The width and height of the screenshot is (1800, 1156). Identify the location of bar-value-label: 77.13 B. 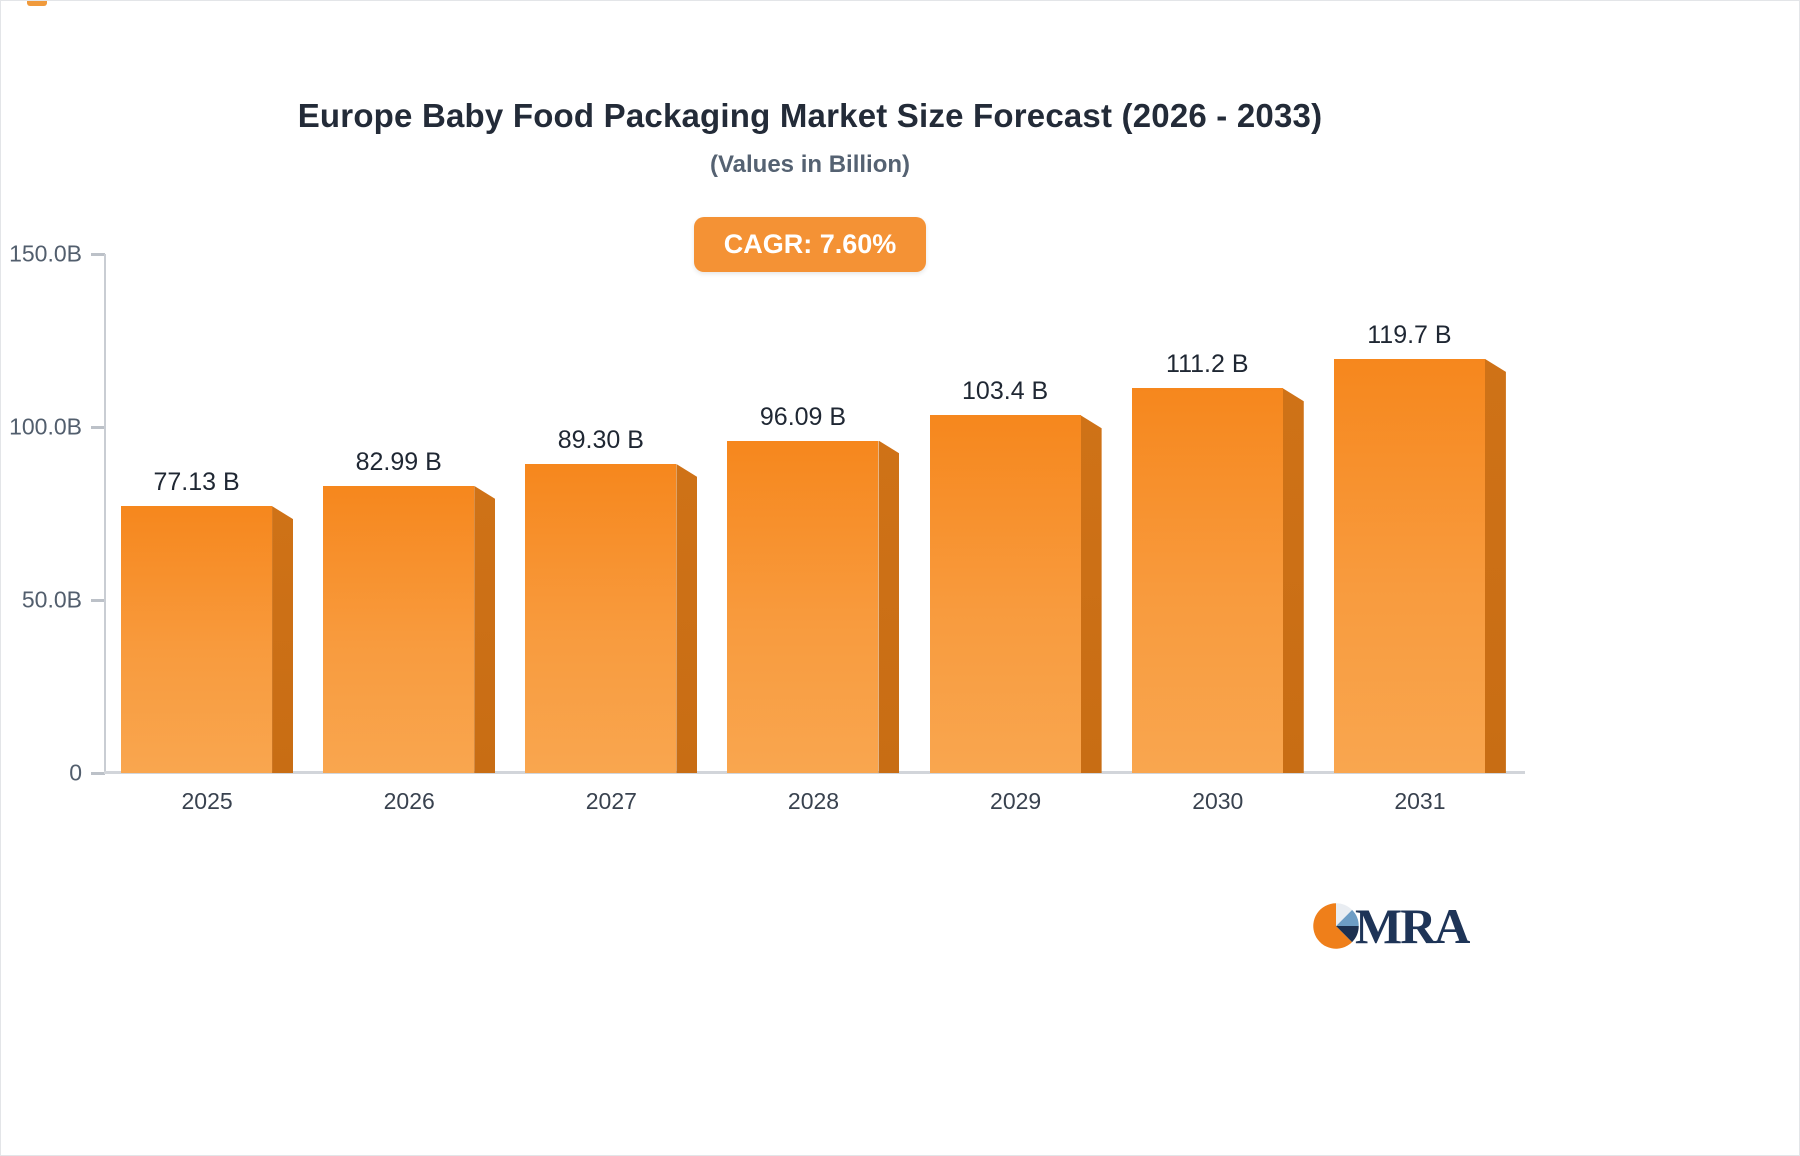
(196, 482).